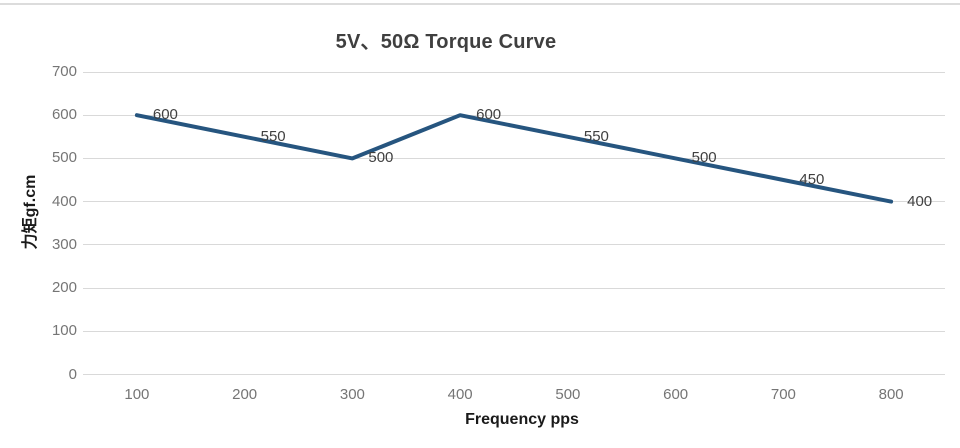  What do you see at coordinates (64, 331) in the screenshot?
I see `y-tick-label: 100` at bounding box center [64, 331].